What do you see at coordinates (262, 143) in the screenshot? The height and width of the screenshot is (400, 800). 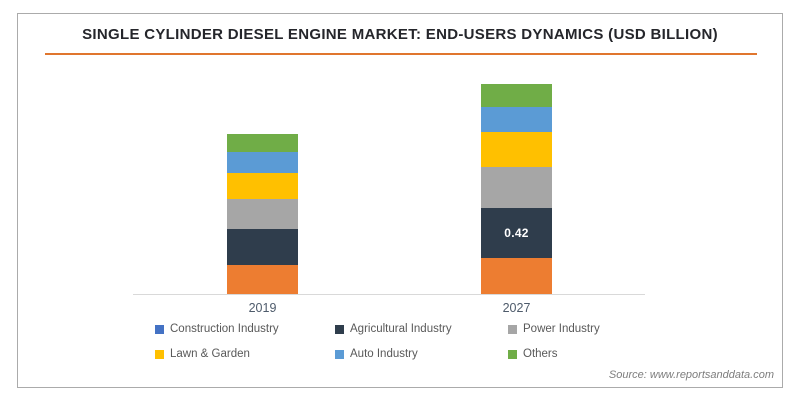 I see `bar-segment-others-2019` at bounding box center [262, 143].